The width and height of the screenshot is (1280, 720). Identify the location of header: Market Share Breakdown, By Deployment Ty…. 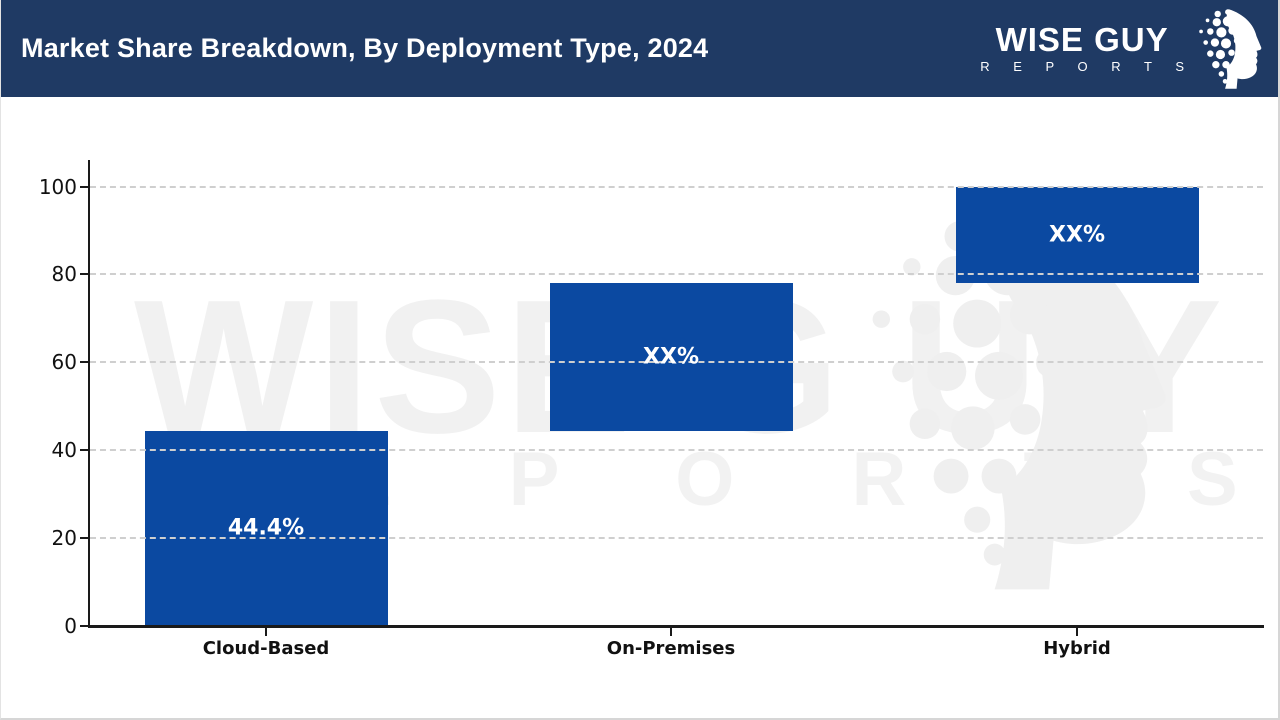
(639, 48).